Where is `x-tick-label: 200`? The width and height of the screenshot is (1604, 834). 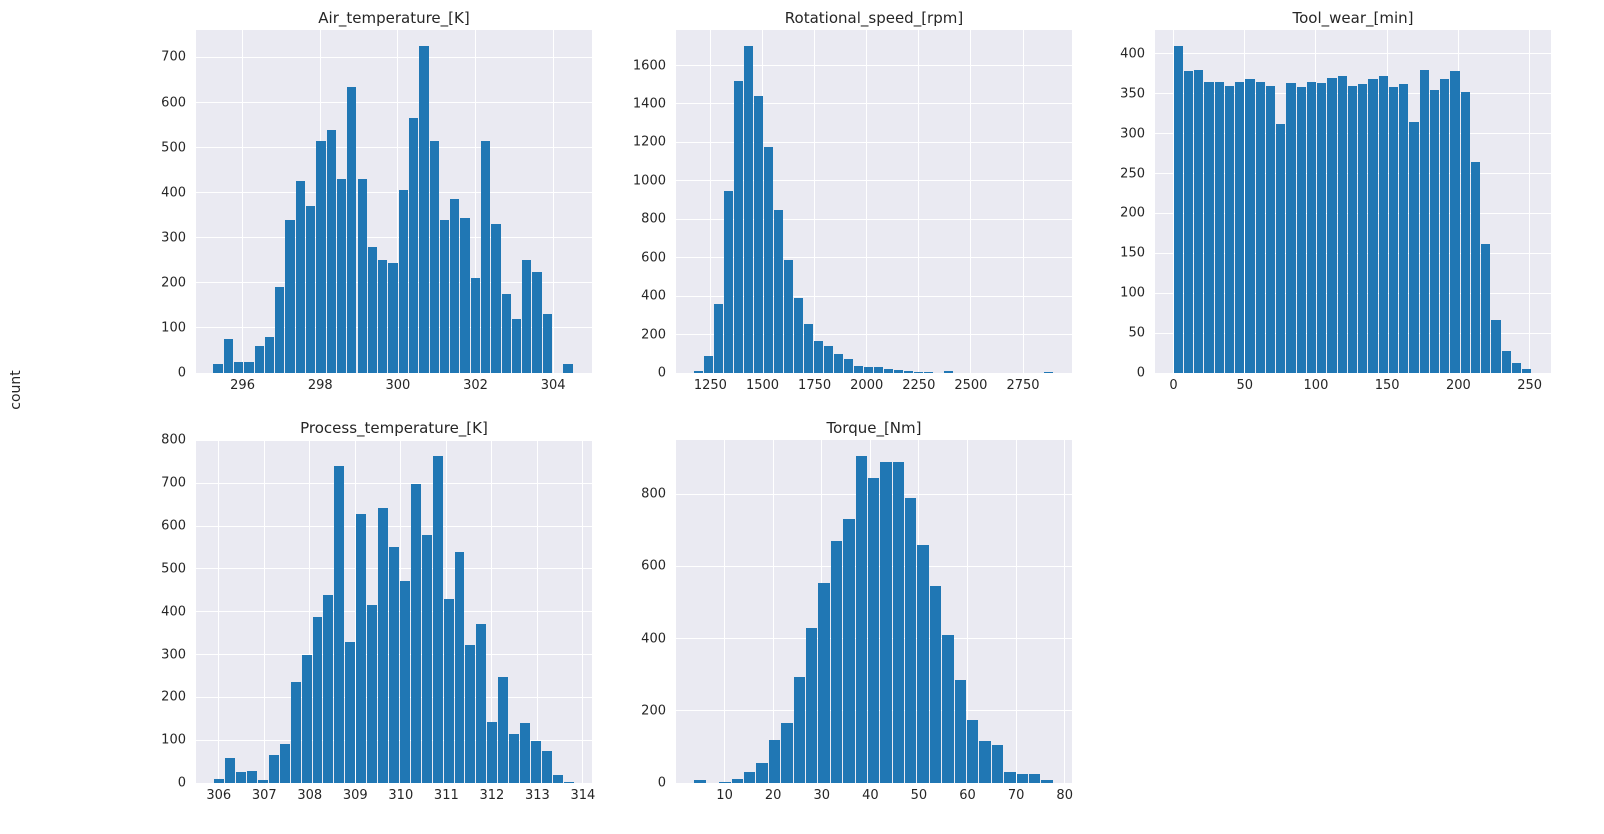 x-tick-label: 200 is located at coordinates (1458, 385).